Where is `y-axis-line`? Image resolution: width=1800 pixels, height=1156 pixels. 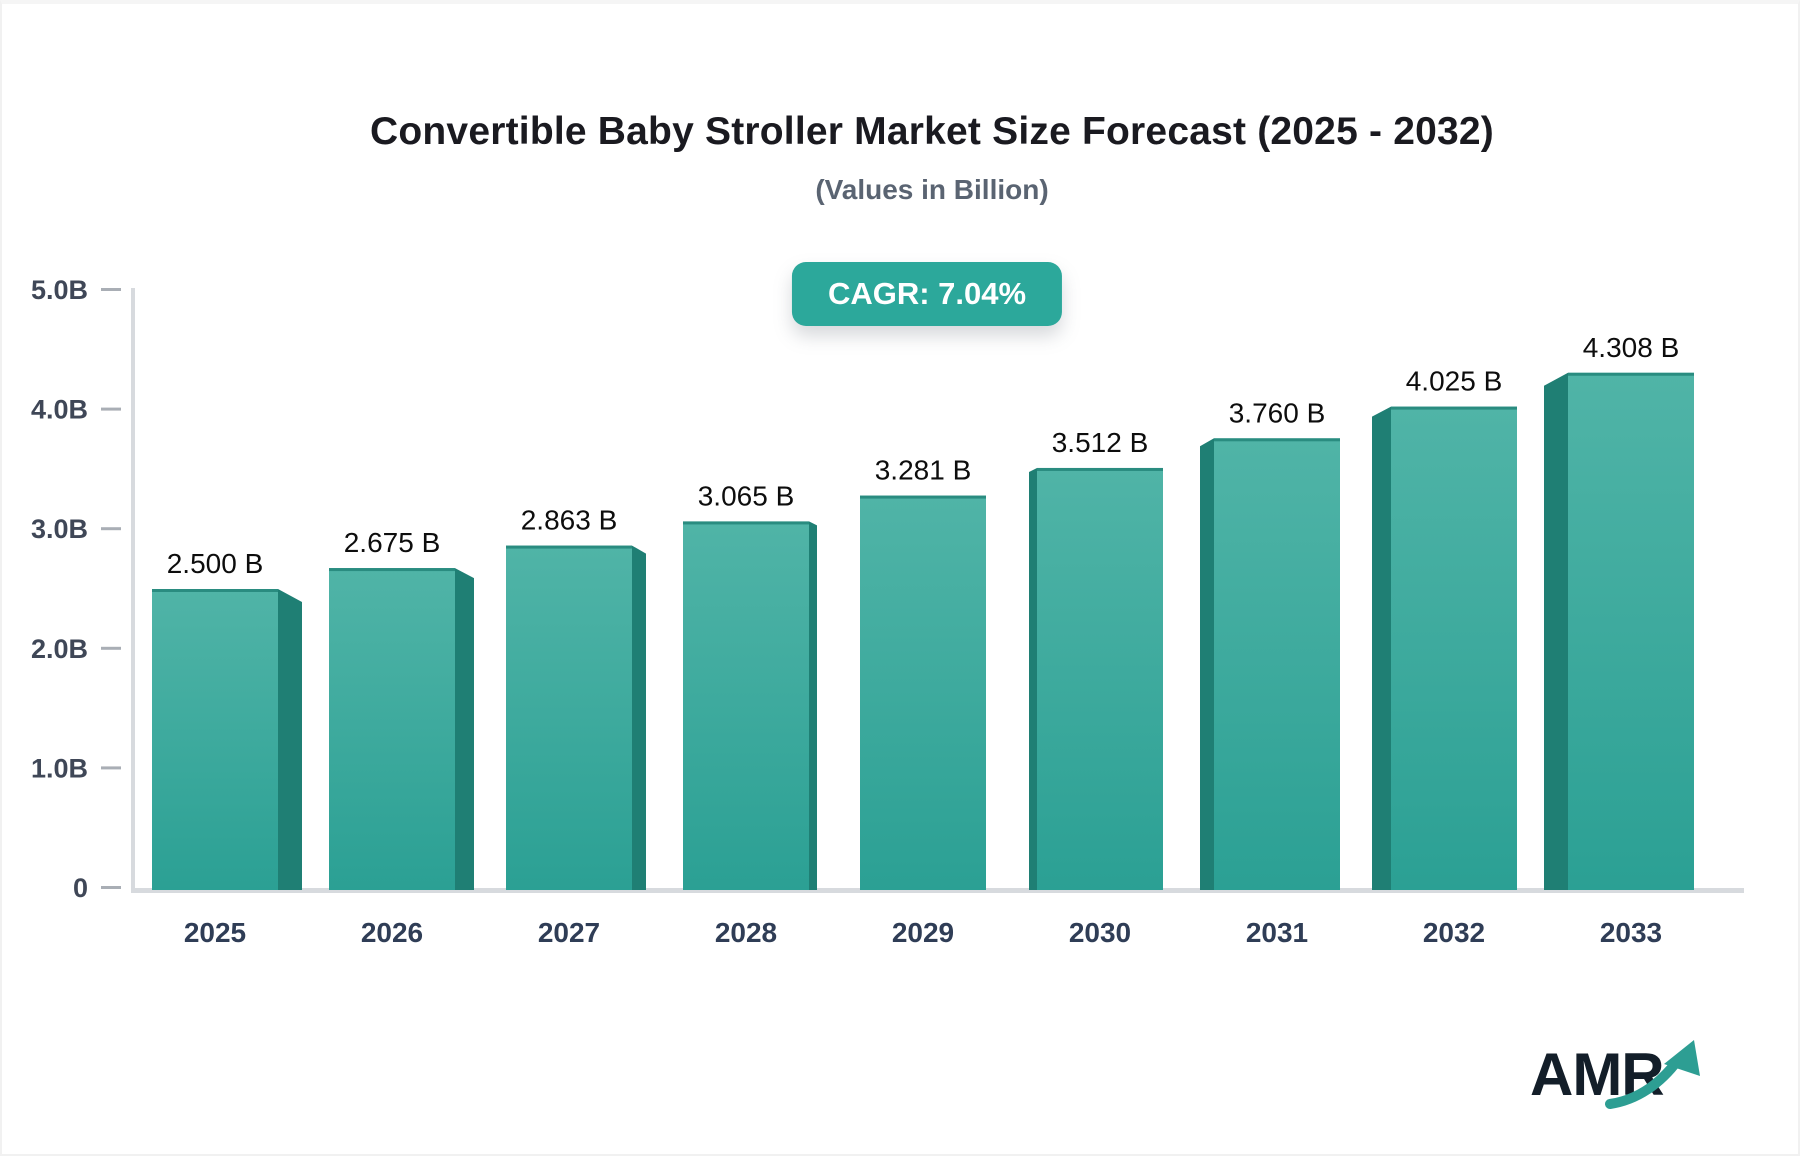
y-axis-line is located at coordinates (133, 589).